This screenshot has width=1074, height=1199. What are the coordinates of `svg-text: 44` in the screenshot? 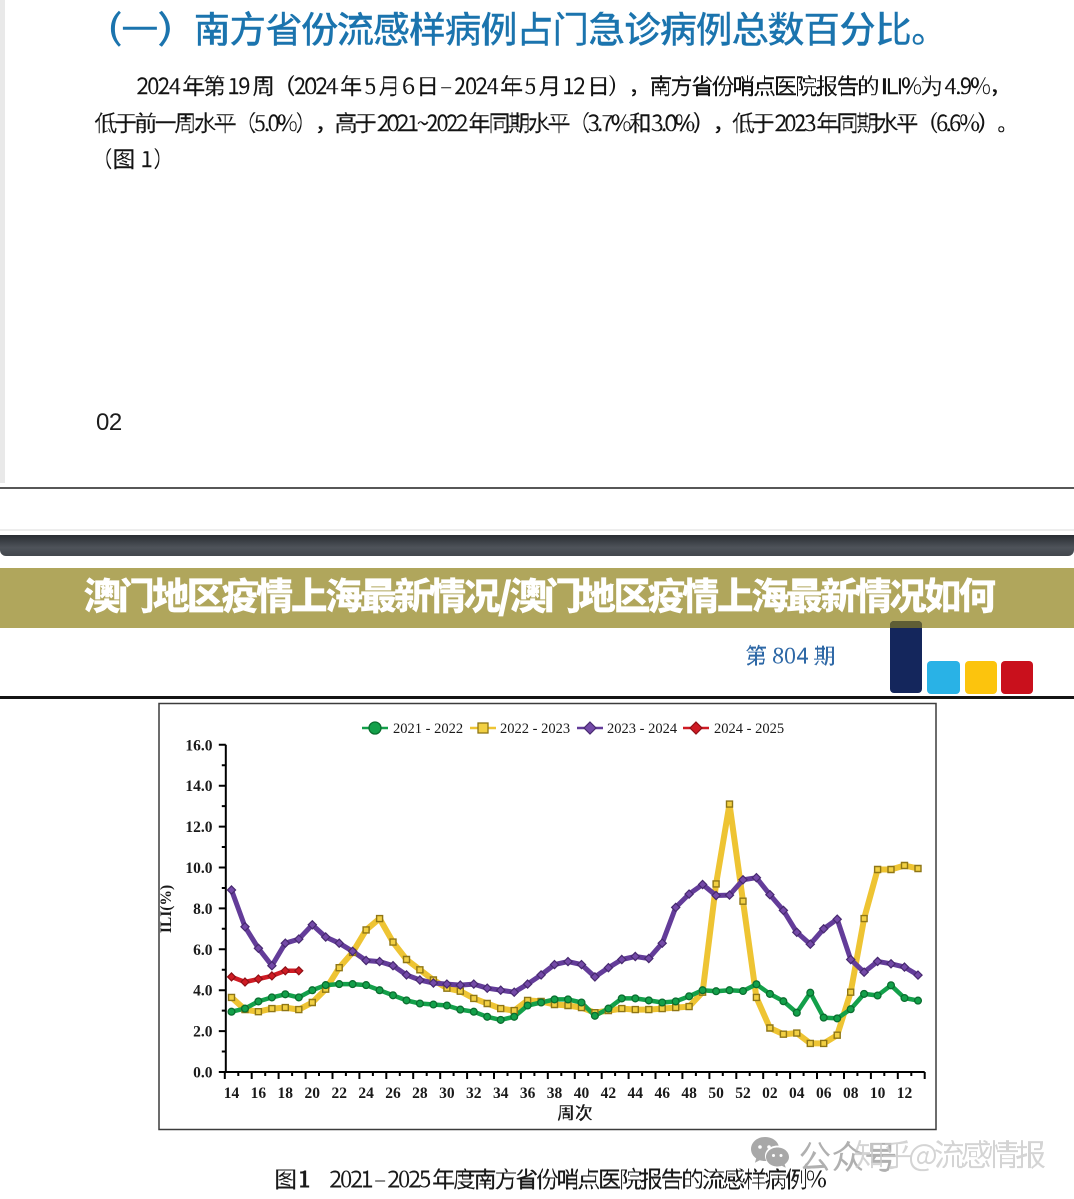 It's located at (636, 1093).